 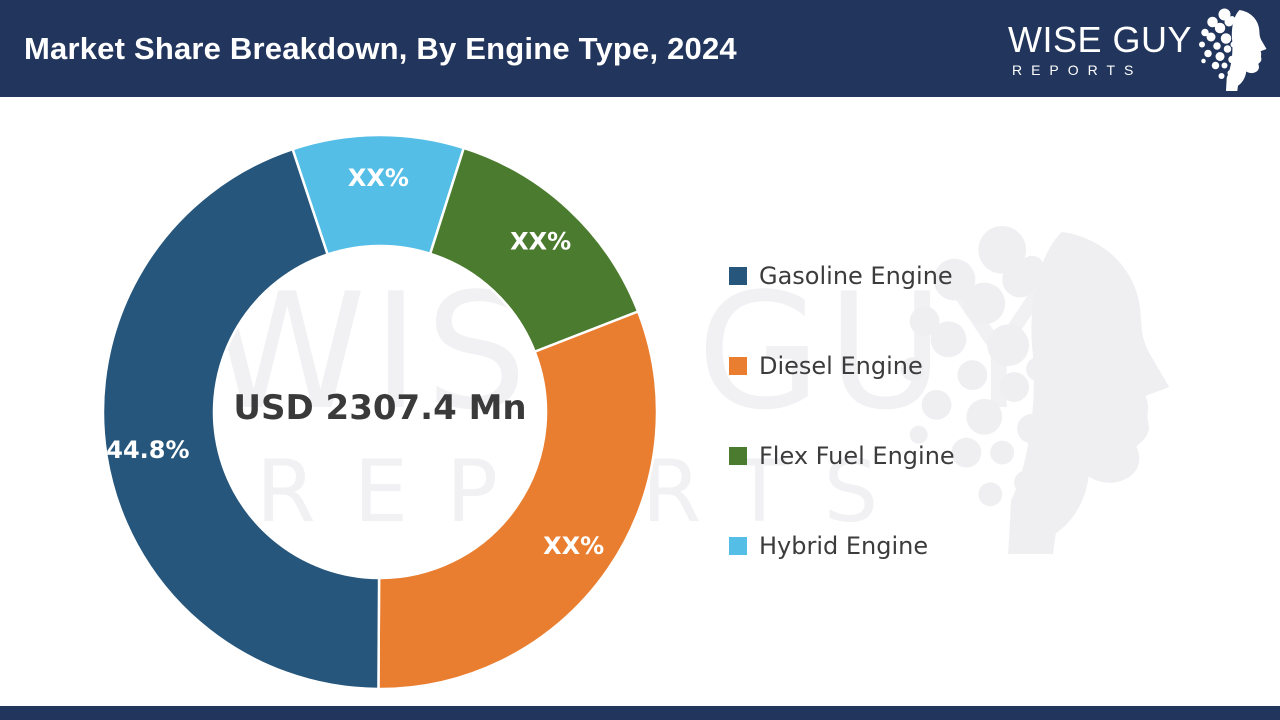 What do you see at coordinates (573, 546) in the screenshot?
I see `slice-label-diesel-engine: XX%` at bounding box center [573, 546].